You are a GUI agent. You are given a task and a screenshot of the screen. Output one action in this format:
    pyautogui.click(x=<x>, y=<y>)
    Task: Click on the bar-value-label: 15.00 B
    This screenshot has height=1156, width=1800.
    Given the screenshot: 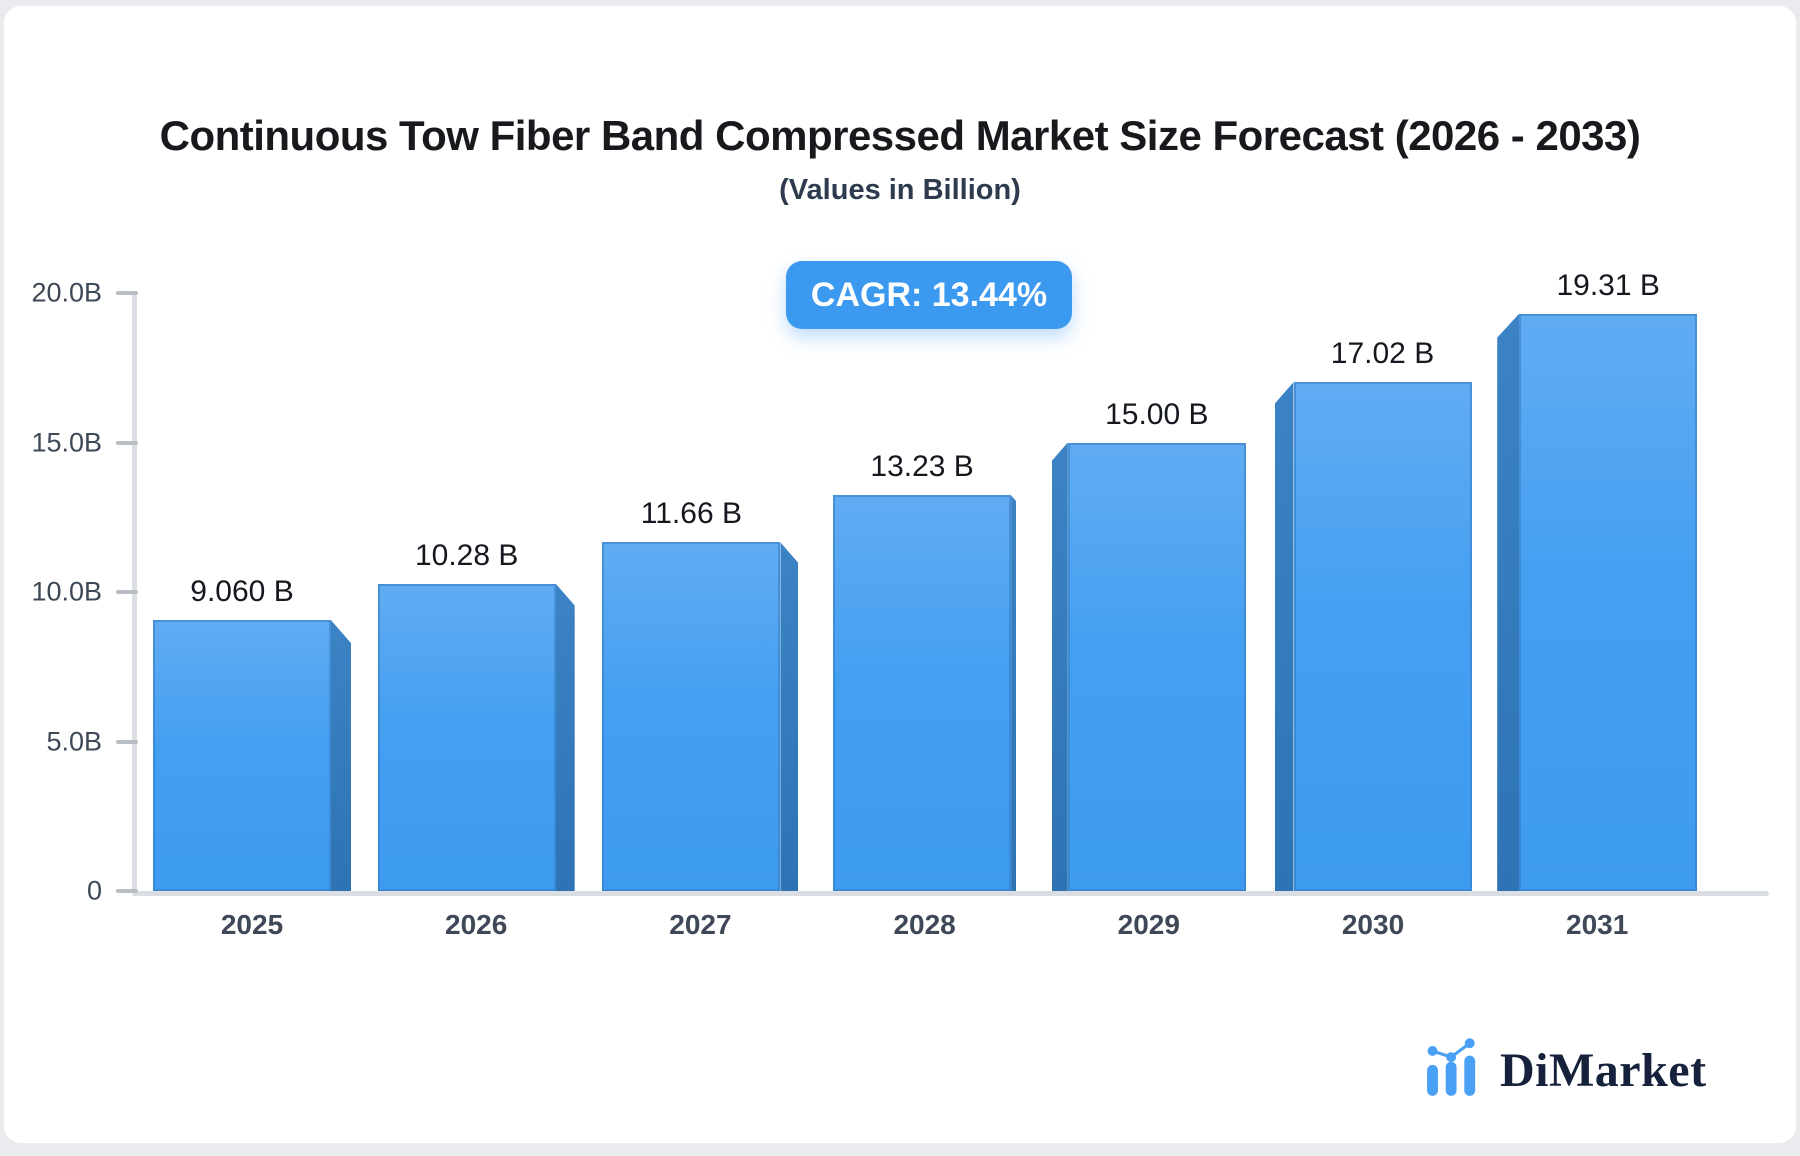 What is the action you would take?
    pyautogui.click(x=1157, y=414)
    